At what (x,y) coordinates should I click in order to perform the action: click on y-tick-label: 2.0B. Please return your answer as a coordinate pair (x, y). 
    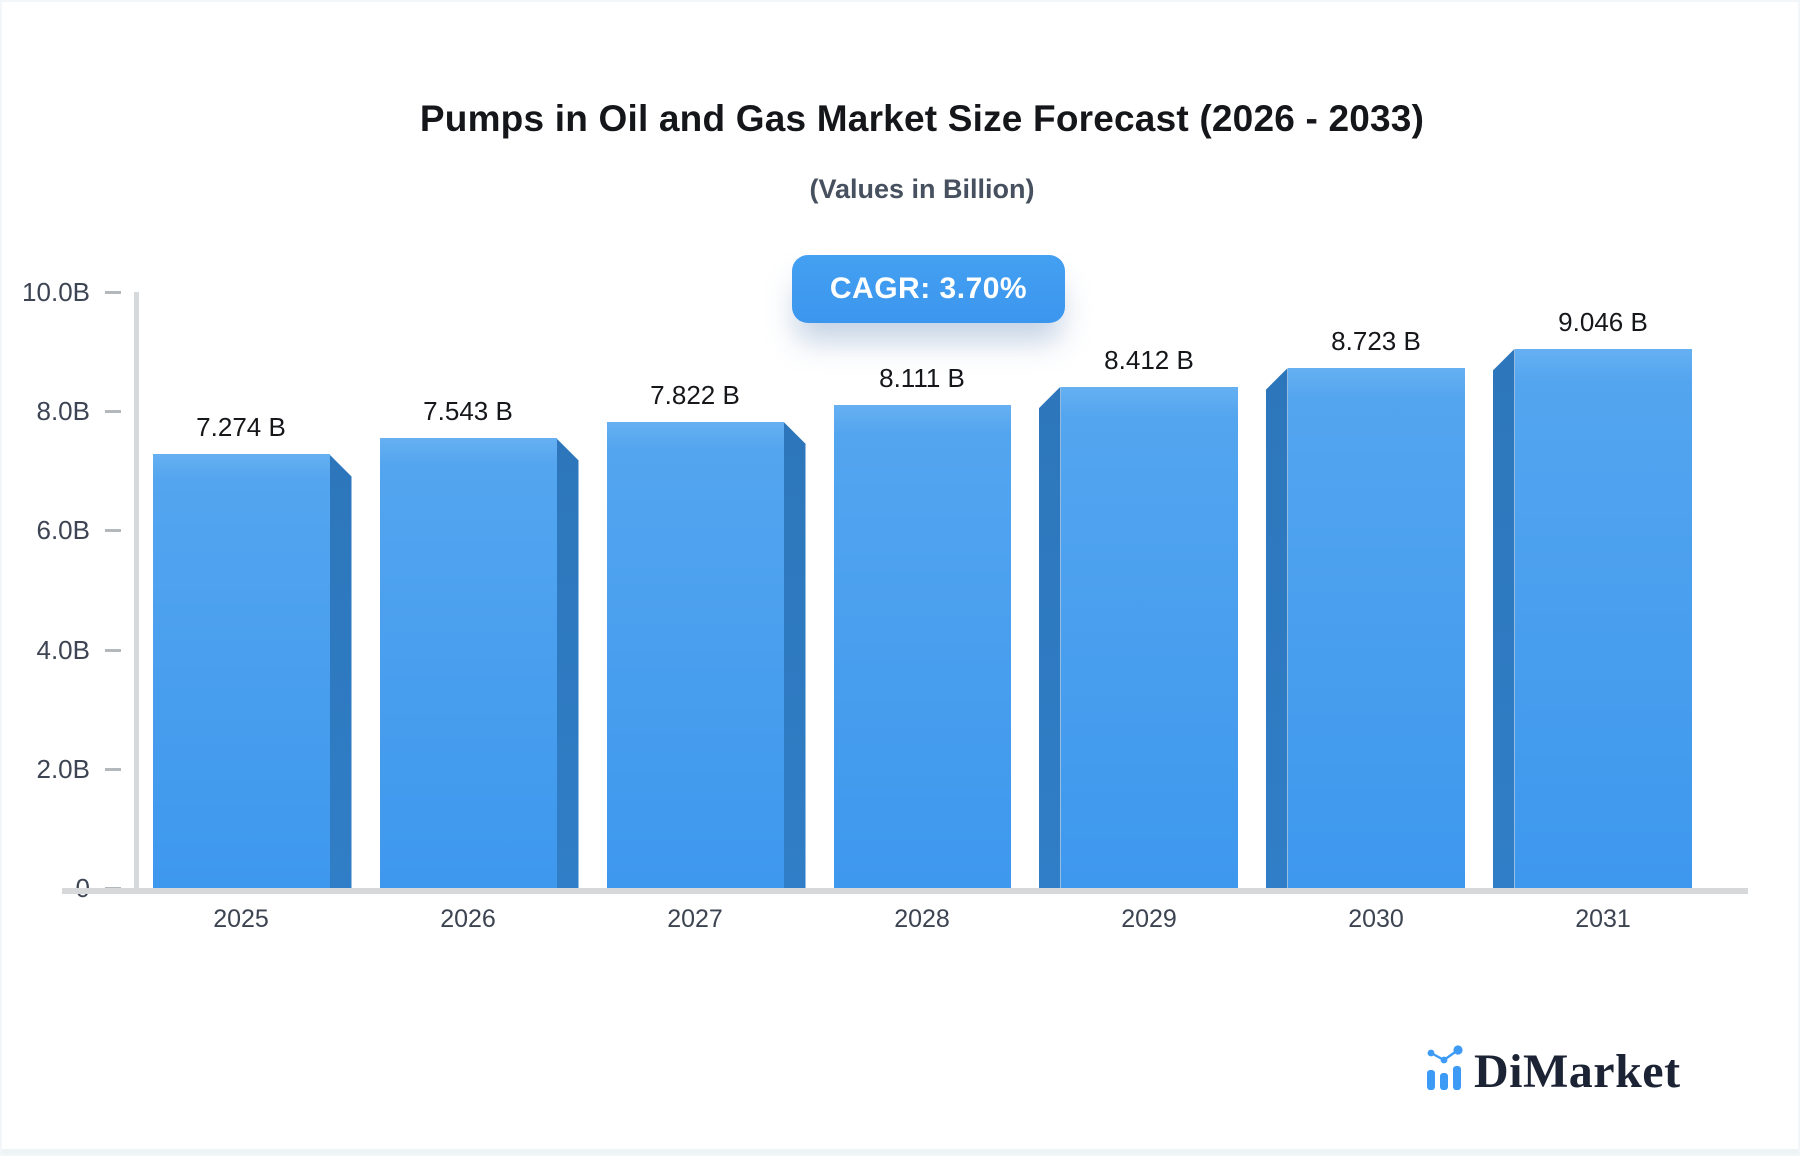
    Looking at the image, I should click on (63, 768).